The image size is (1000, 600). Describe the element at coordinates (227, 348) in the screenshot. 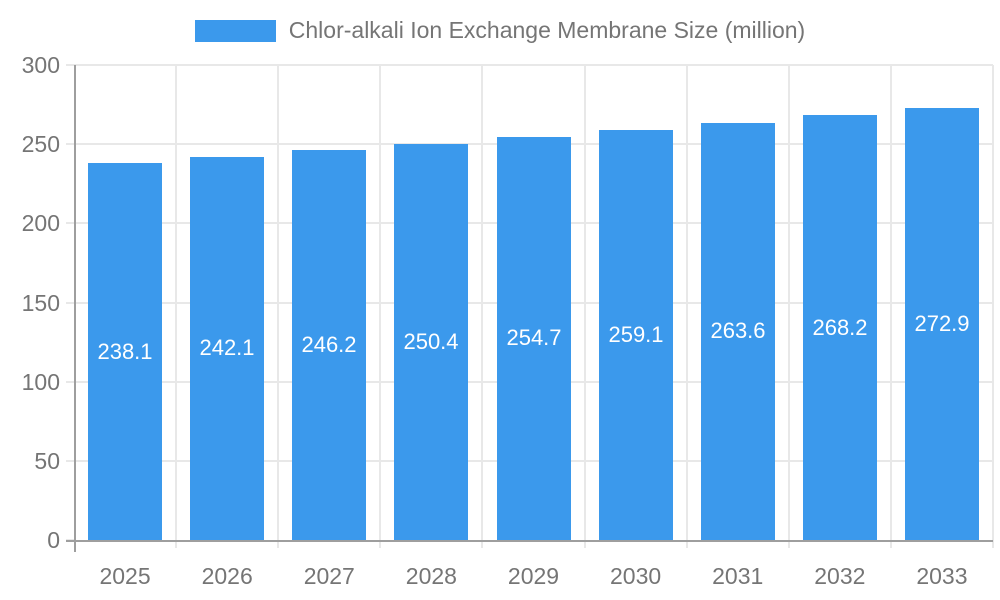

I see `bar-2026` at that location.